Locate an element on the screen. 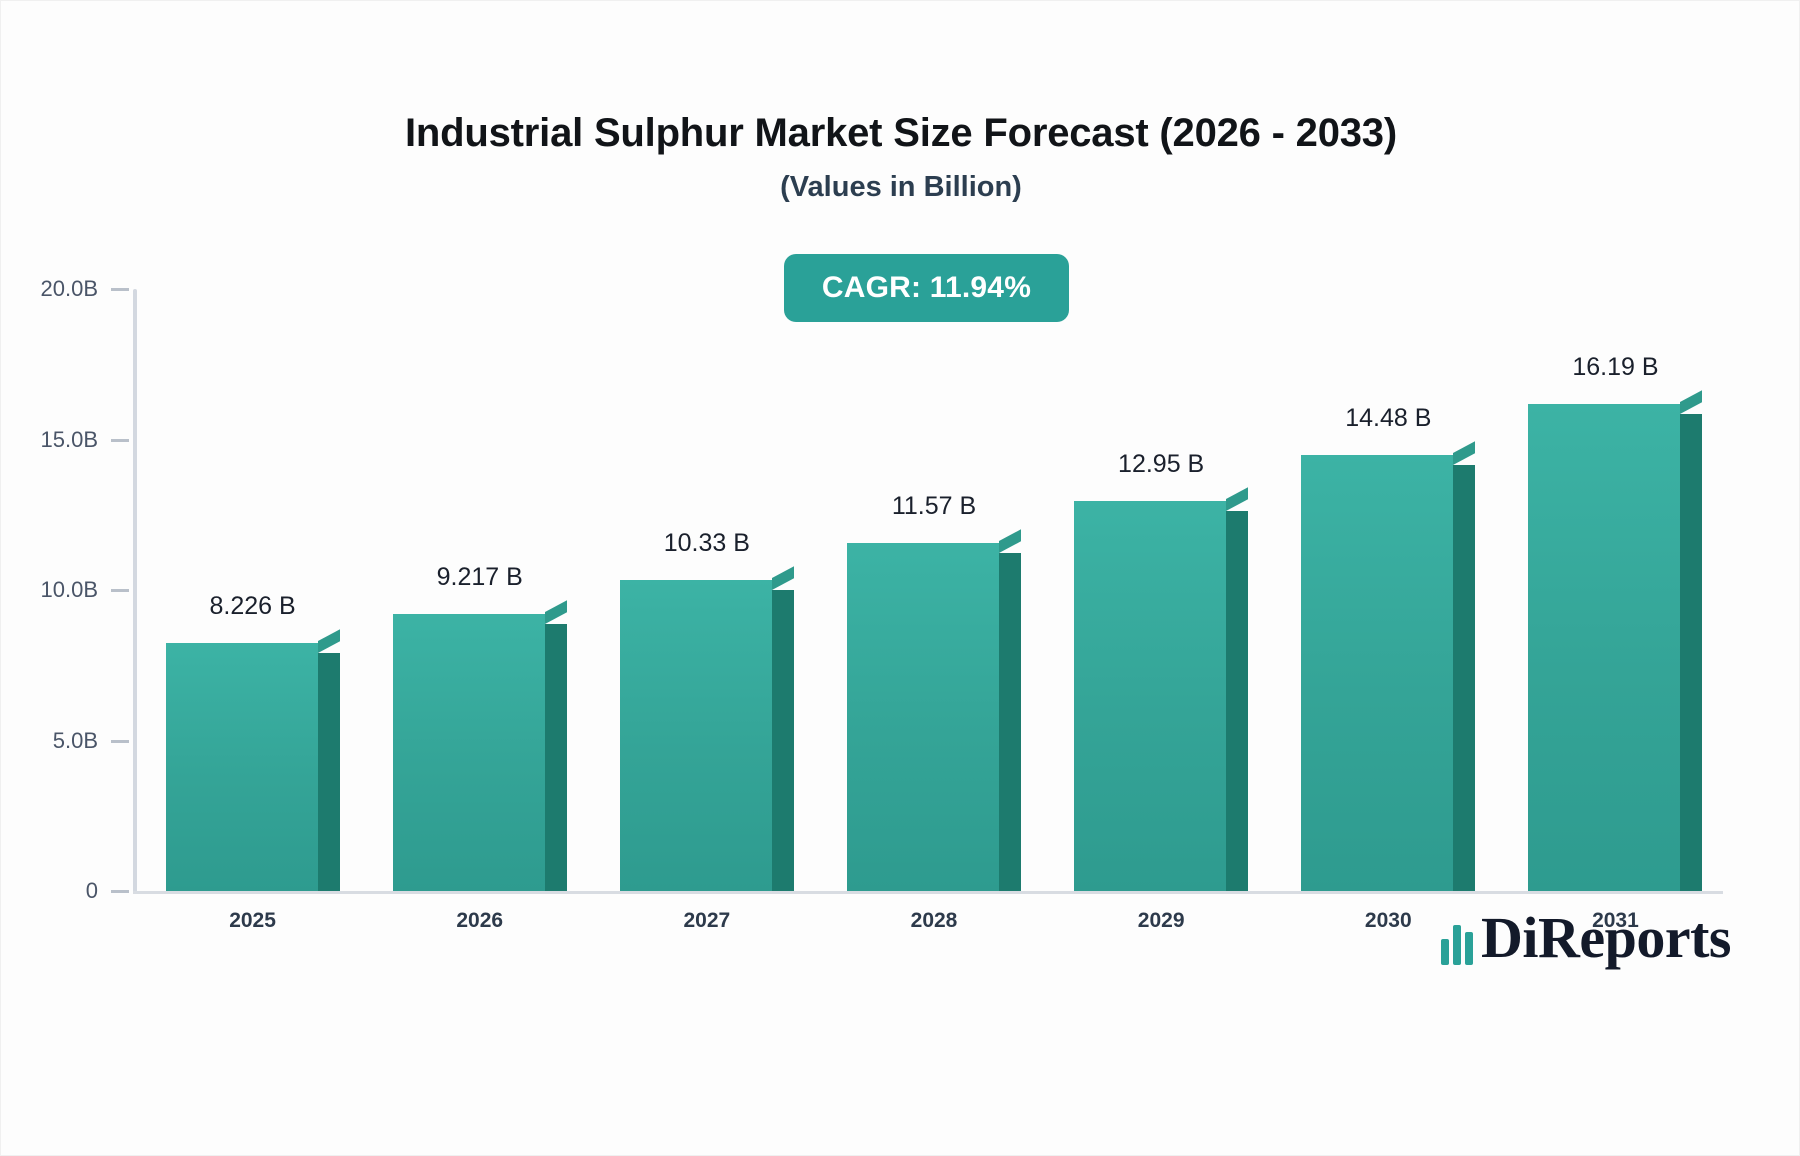 Image resolution: width=1800 pixels, height=1156 pixels. bar-value-label: 12.95 B is located at coordinates (1161, 464).